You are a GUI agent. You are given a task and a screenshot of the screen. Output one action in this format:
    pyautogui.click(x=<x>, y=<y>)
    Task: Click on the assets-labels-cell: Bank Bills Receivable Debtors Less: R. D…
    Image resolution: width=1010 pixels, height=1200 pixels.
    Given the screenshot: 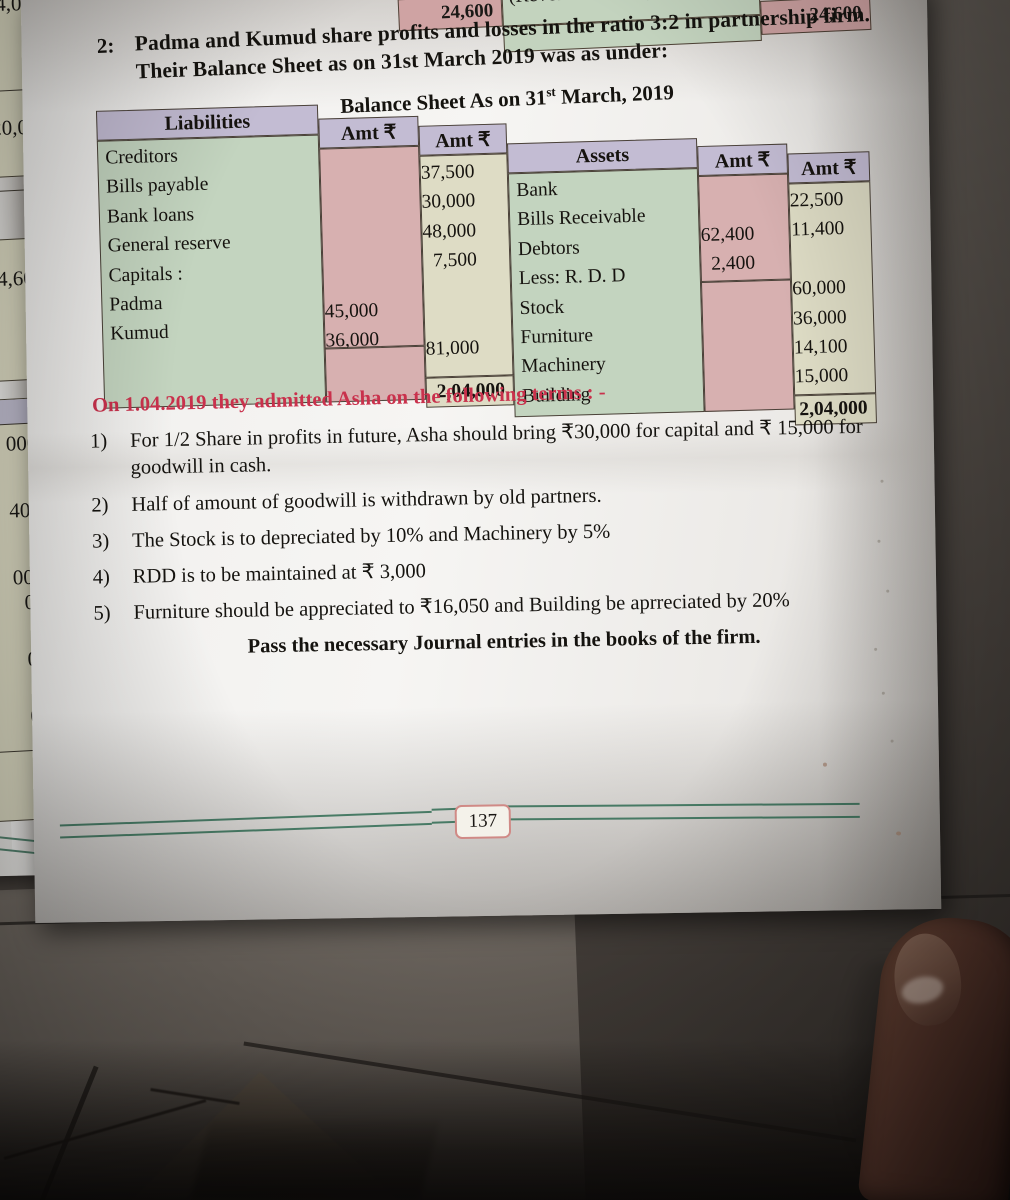 What is the action you would take?
    pyautogui.click(x=606, y=293)
    